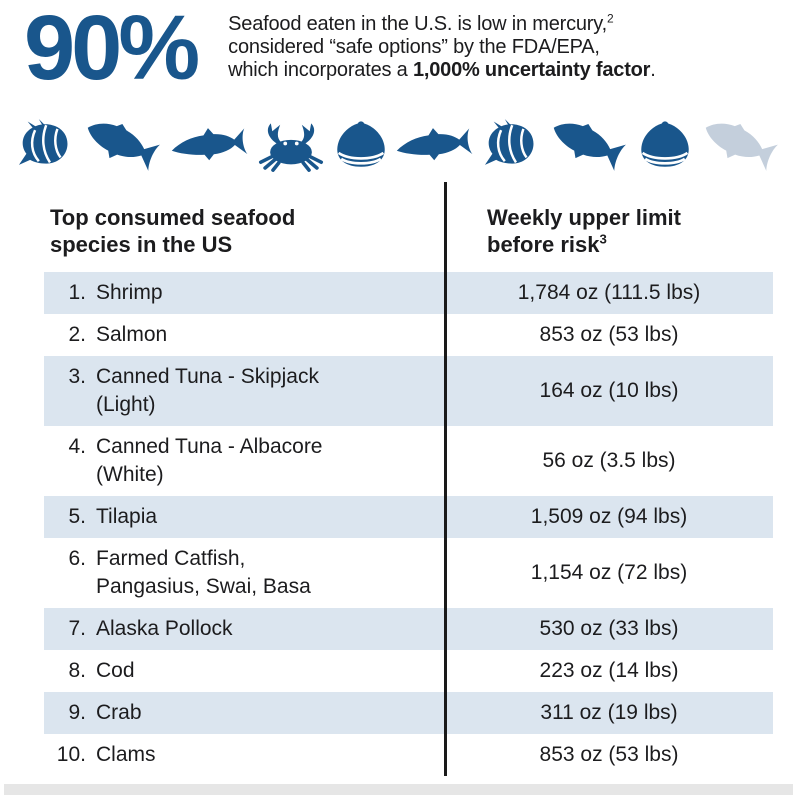 This screenshot has height=795, width=797. I want to click on limit-value: 1,509 oz (94 lbs), so click(609, 516).